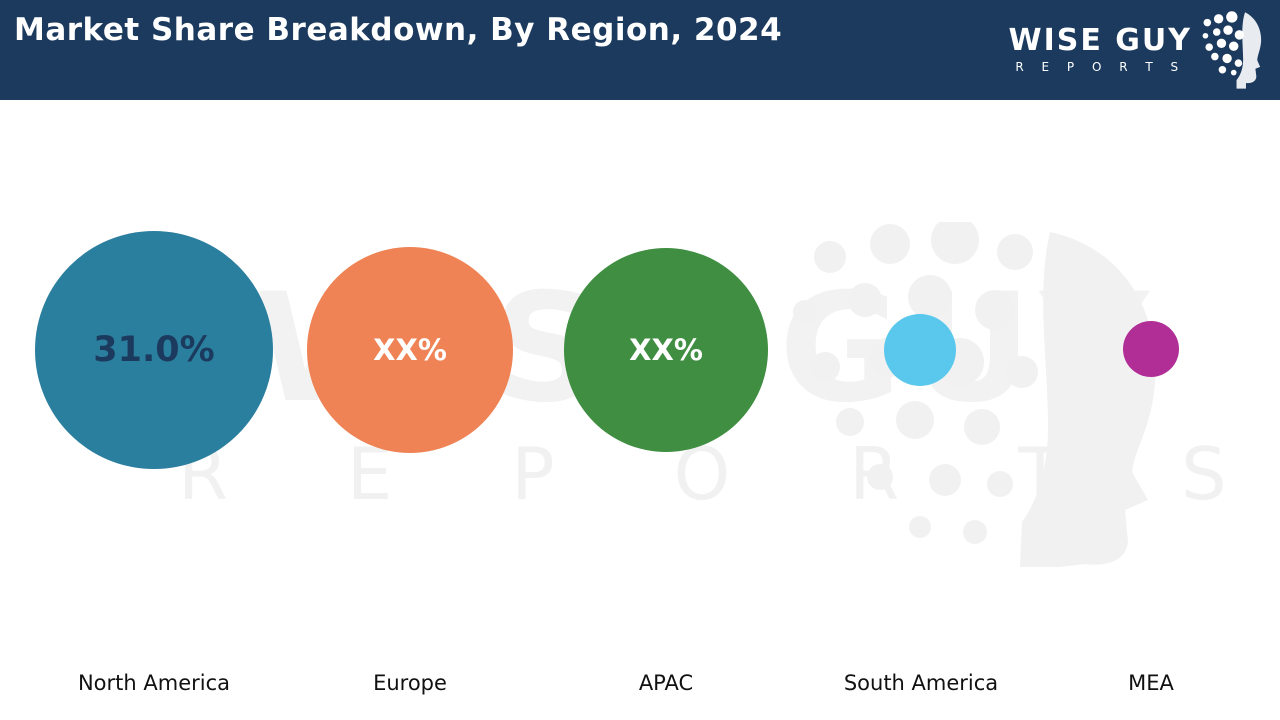  I want to click on brand-subname: R E P O R T S, so click(1100, 67).